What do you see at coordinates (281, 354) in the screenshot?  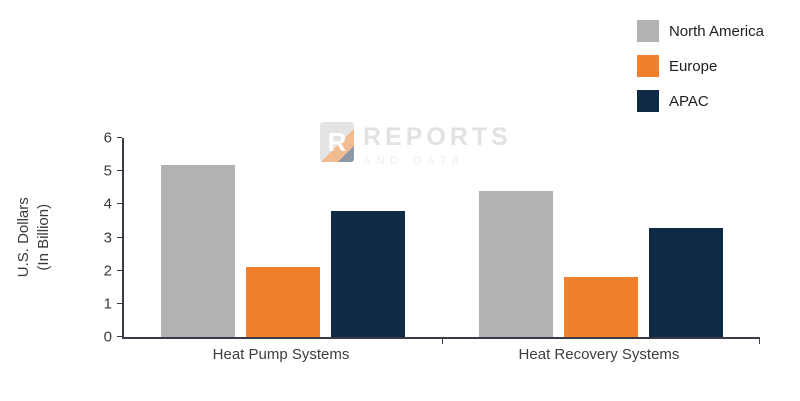 I see `x-axis-category-label: Heat Pump Systems` at bounding box center [281, 354].